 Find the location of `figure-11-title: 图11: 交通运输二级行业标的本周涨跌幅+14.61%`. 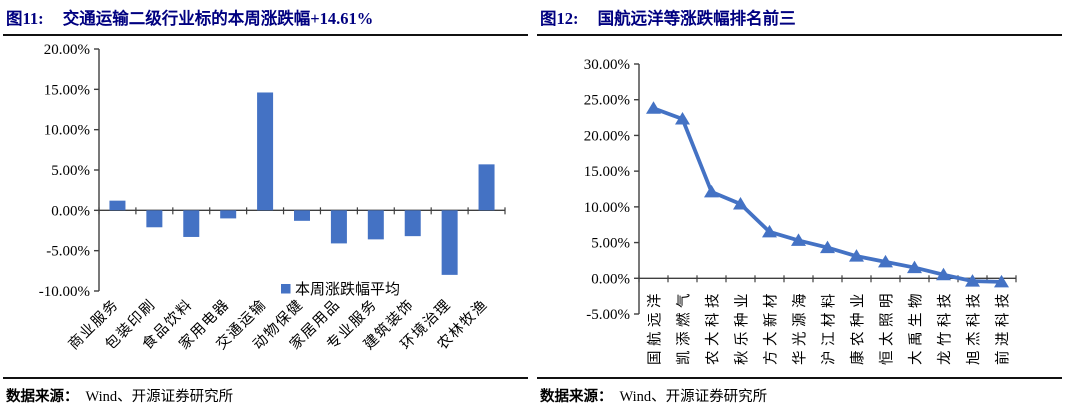

figure-11-title: 图11: 交通运输二级行业标的本周涨跌幅+14.61% is located at coordinates (265, 20).